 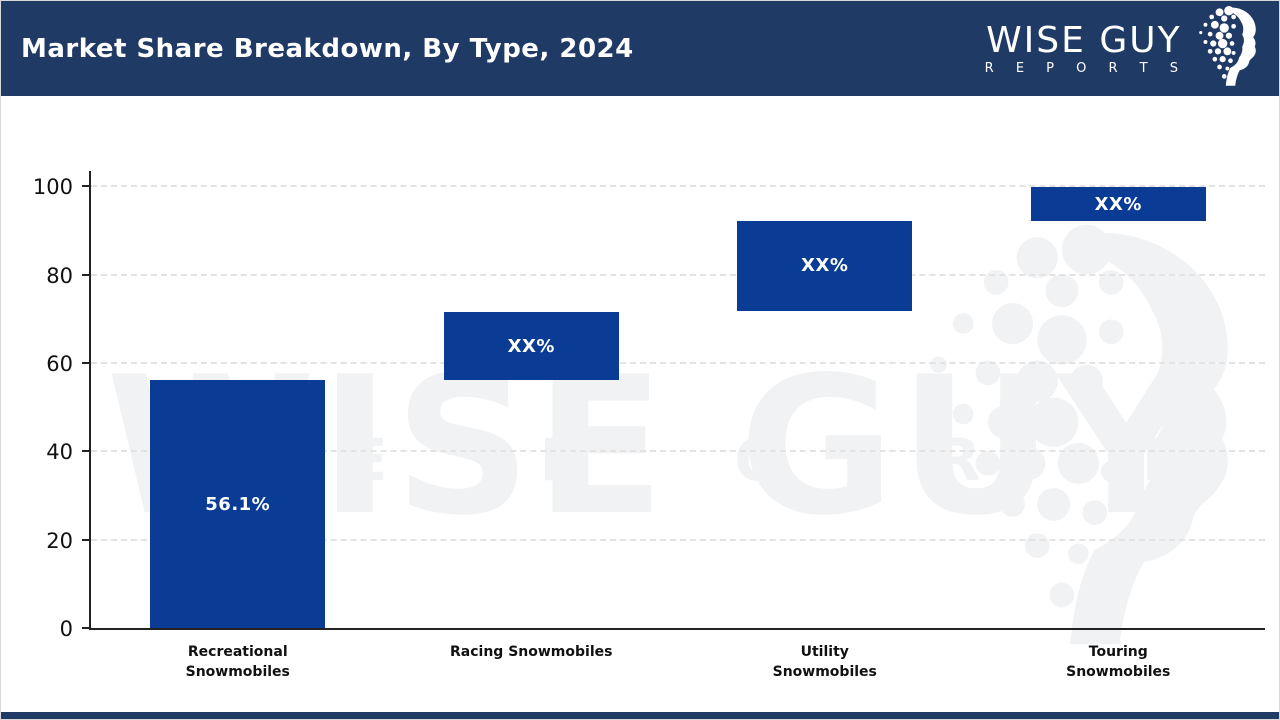 I want to click on y-tick-label: 40, so click(x=59, y=452).